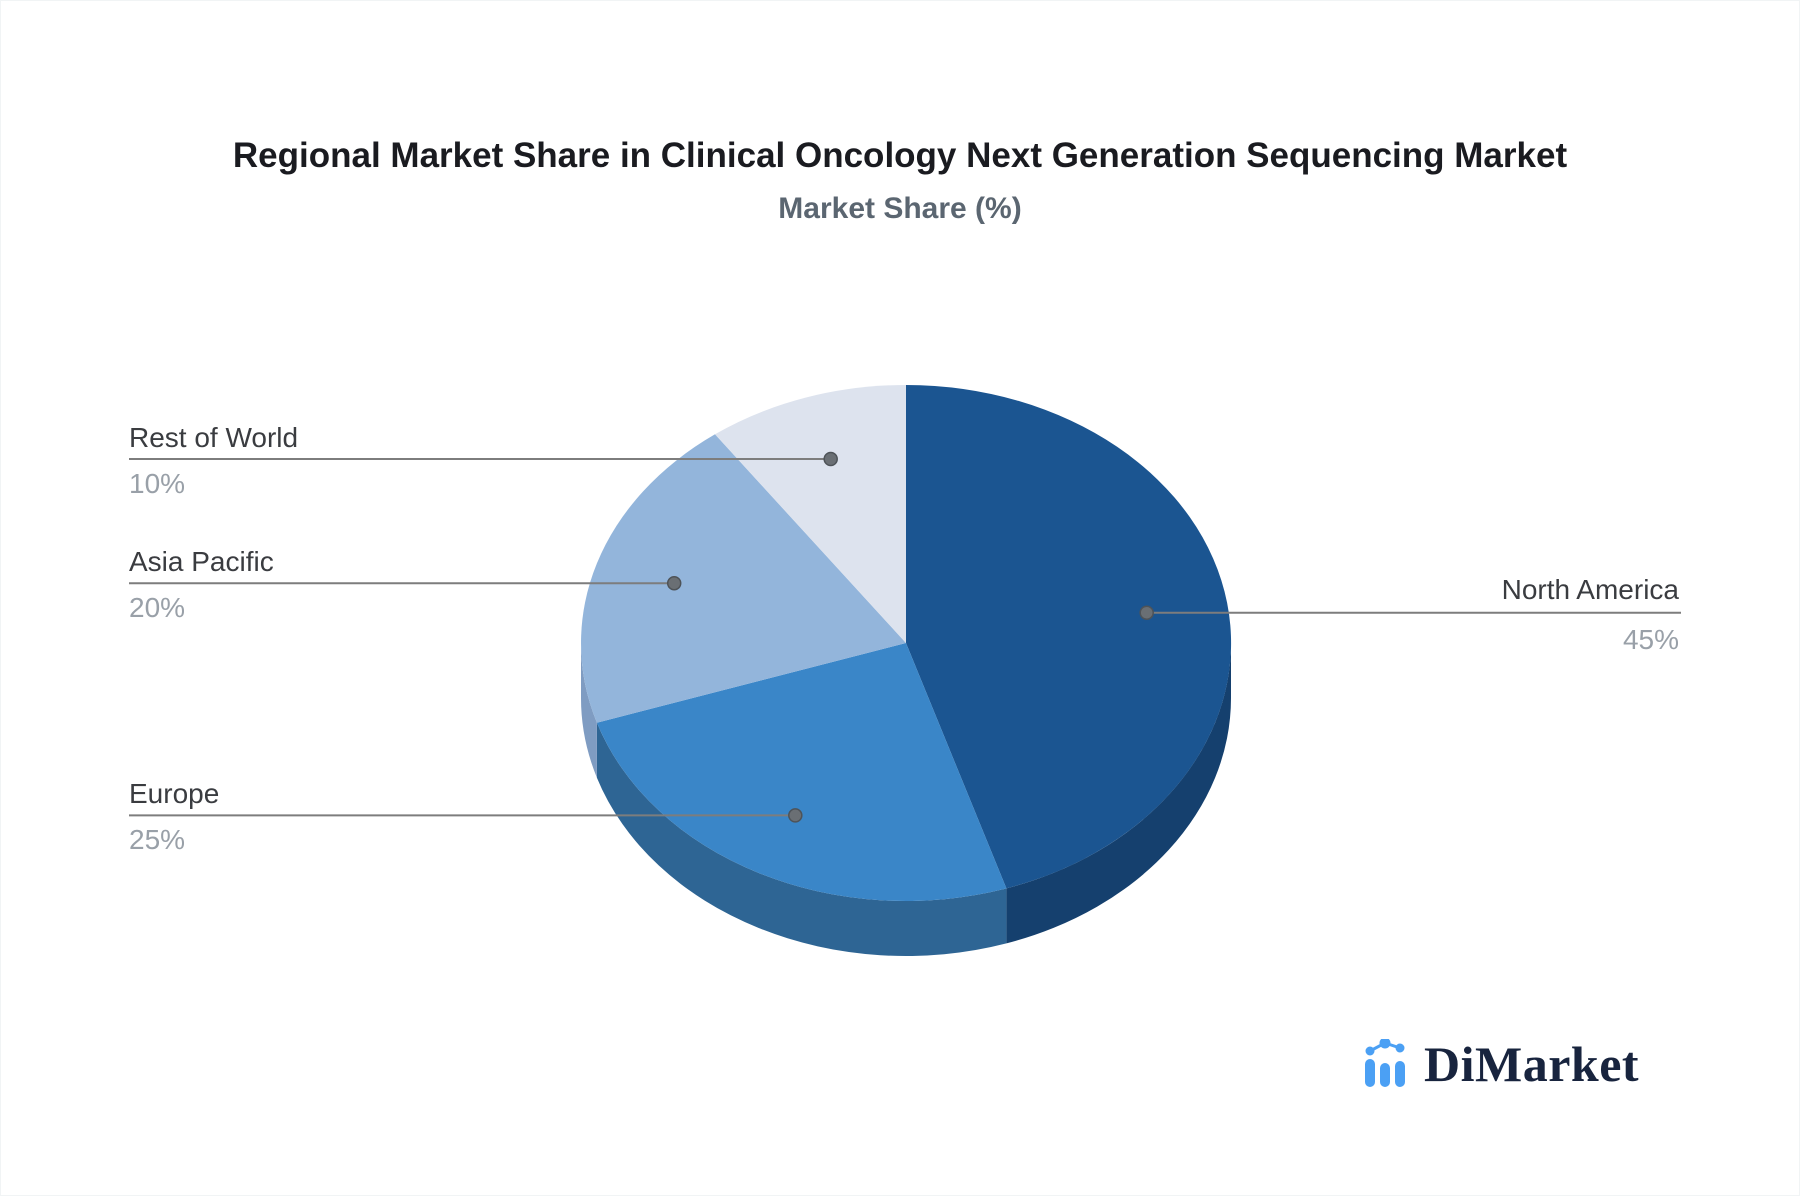 This screenshot has width=1800, height=1196. I want to click on pie-slice-europe, so click(801, 772).